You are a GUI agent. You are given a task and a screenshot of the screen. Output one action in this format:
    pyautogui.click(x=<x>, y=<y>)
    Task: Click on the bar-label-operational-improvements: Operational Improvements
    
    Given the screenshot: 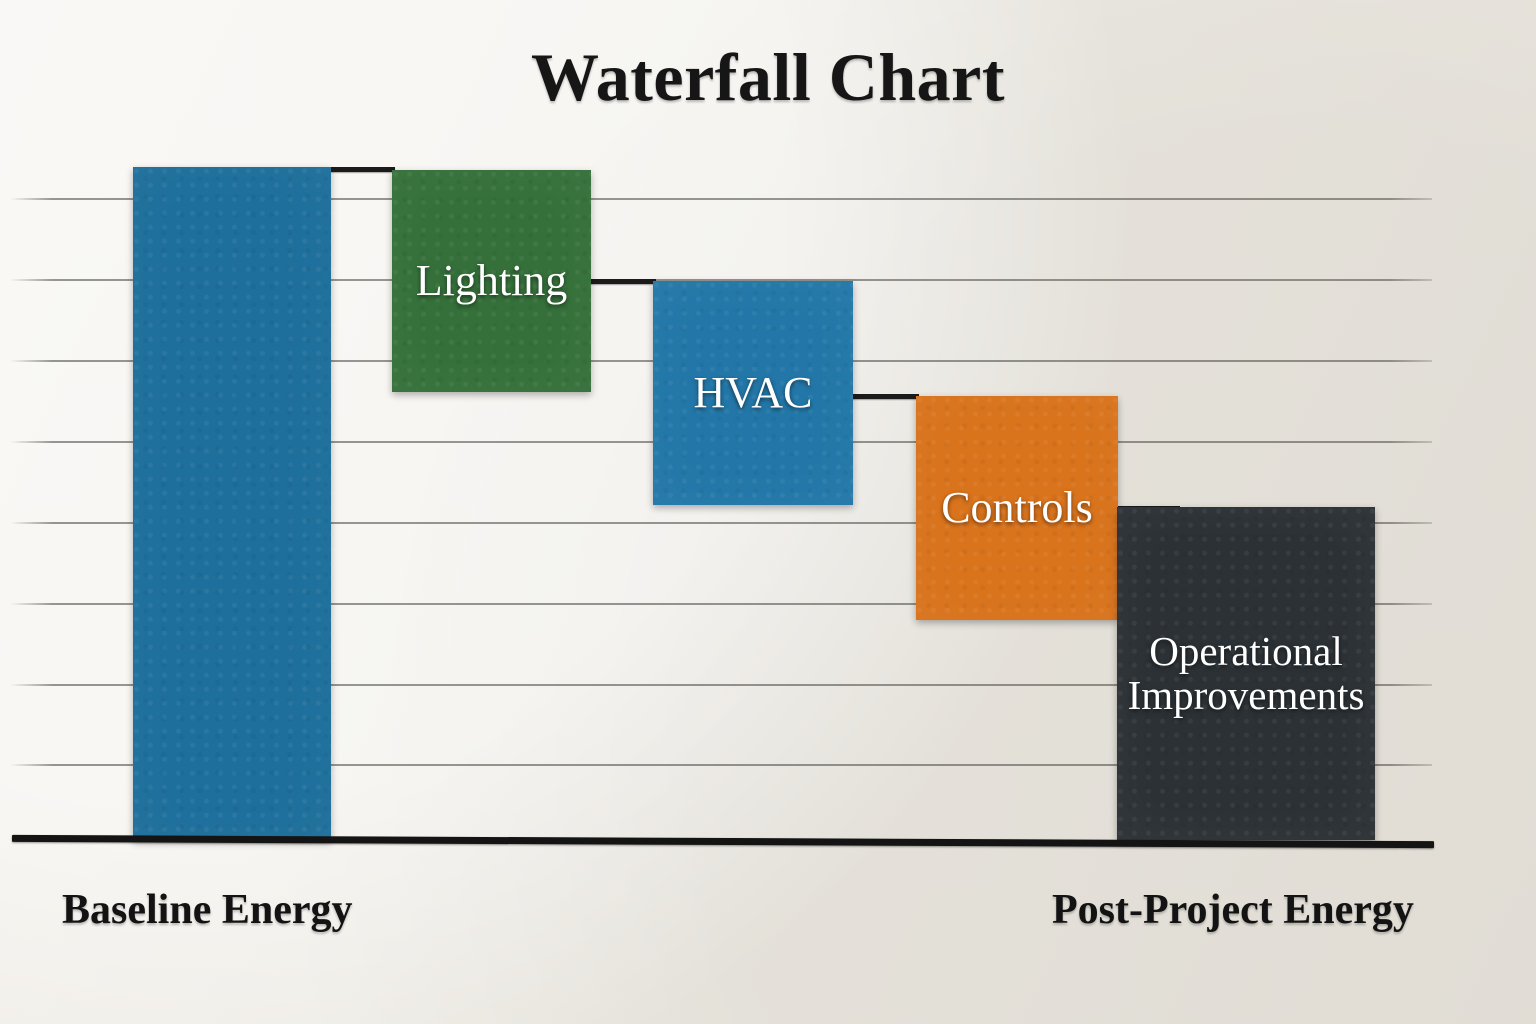 What is the action you would take?
    pyautogui.click(x=1246, y=673)
    